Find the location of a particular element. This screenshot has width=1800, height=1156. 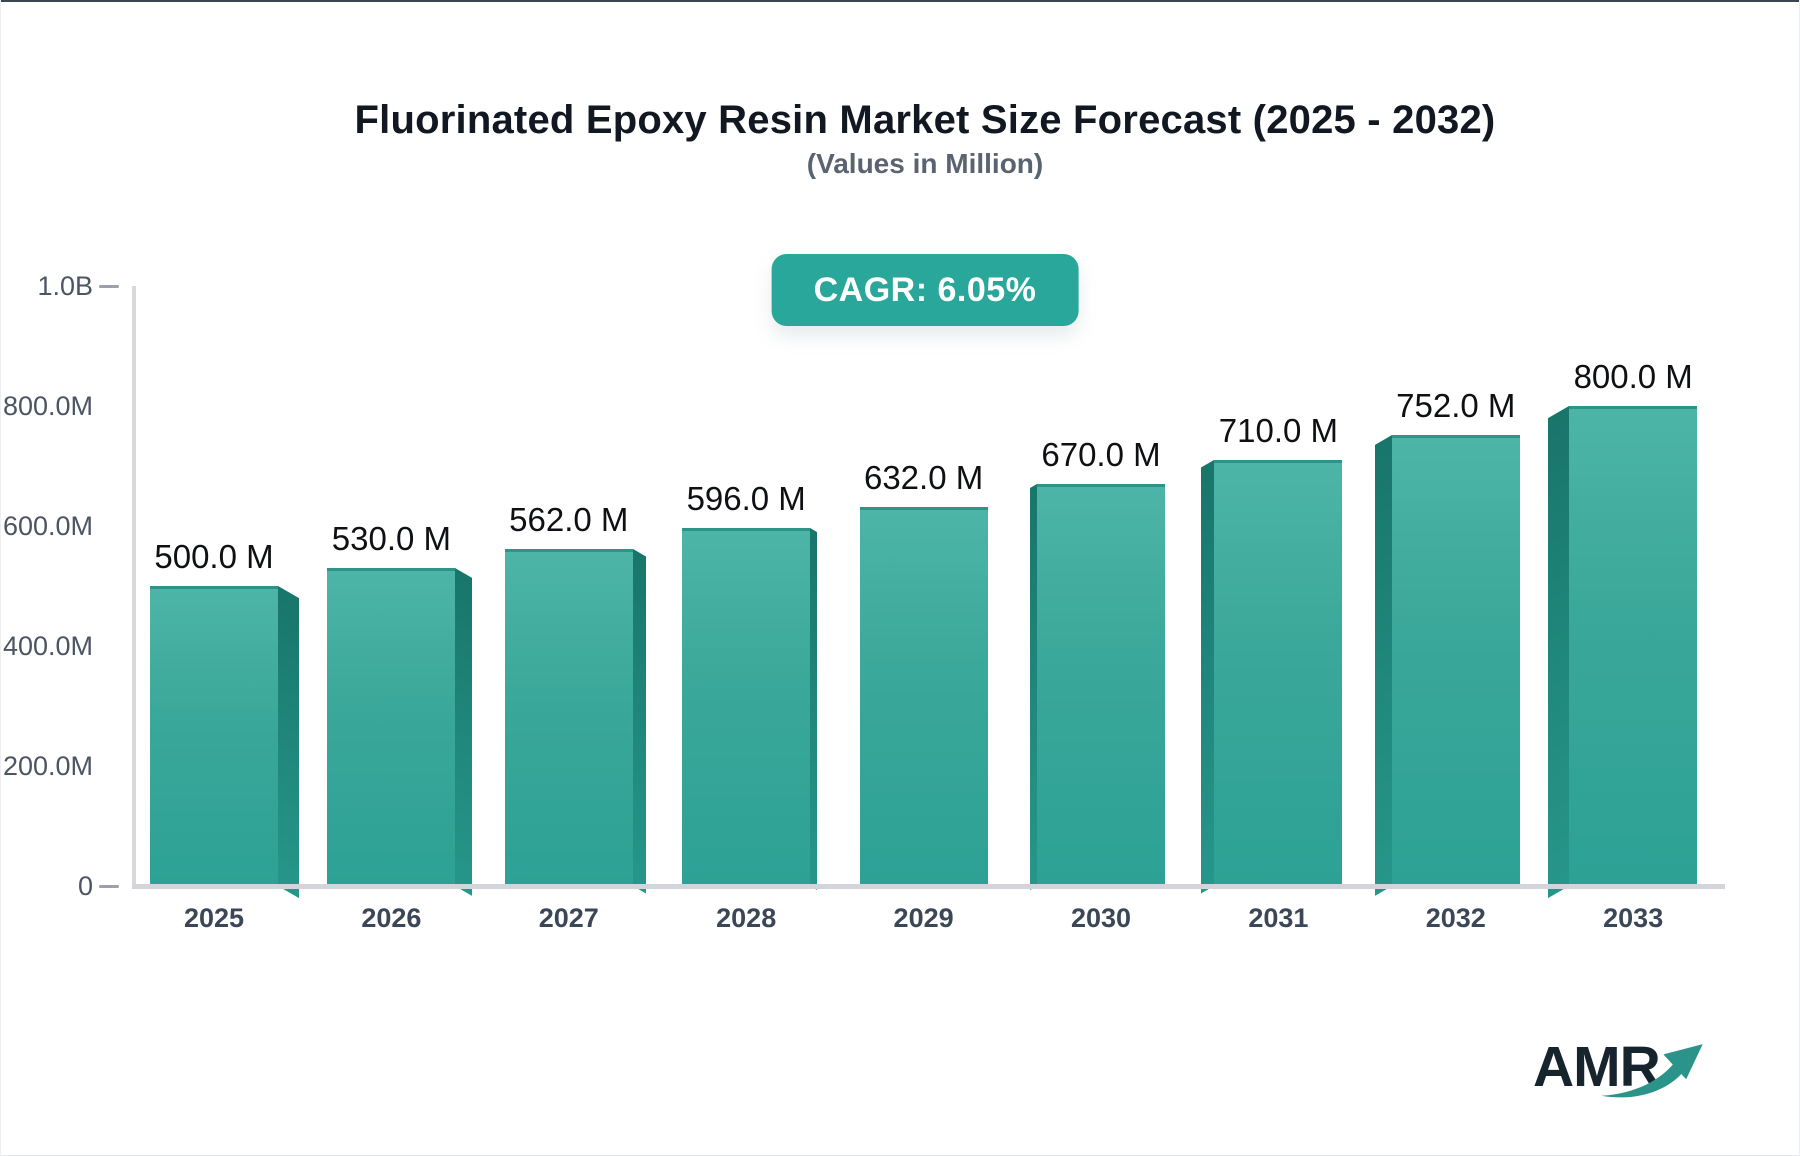

bar-2027 is located at coordinates (568, 717).